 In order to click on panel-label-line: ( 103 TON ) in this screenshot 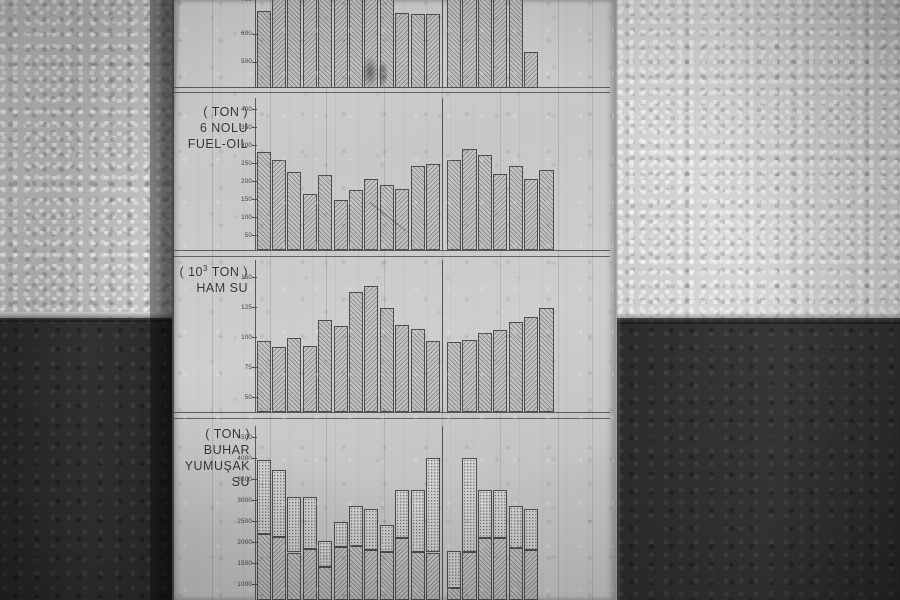, I will do `click(211, 272)`.